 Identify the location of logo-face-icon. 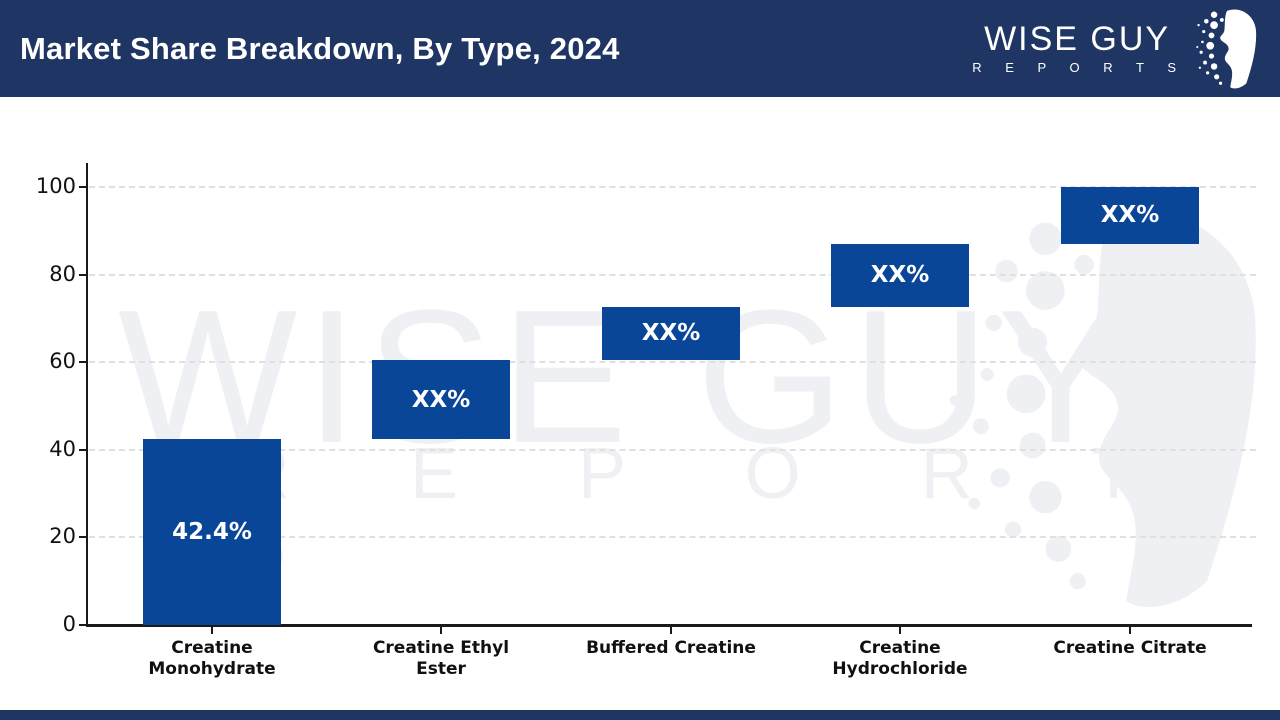
(1226, 48).